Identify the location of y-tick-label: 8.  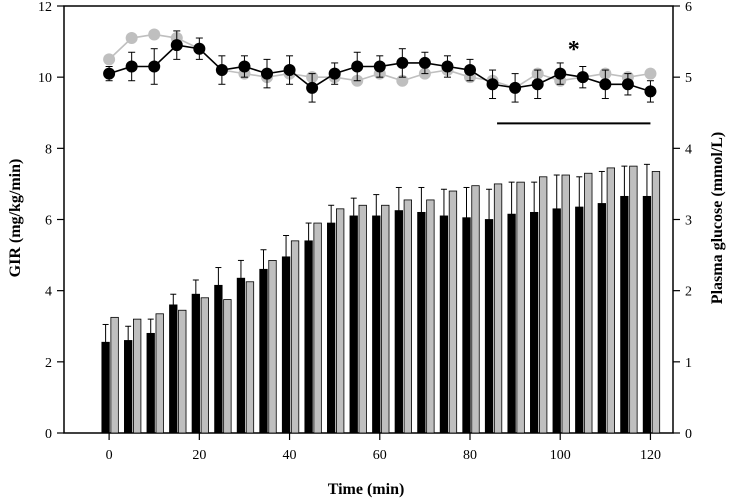
(48, 149).